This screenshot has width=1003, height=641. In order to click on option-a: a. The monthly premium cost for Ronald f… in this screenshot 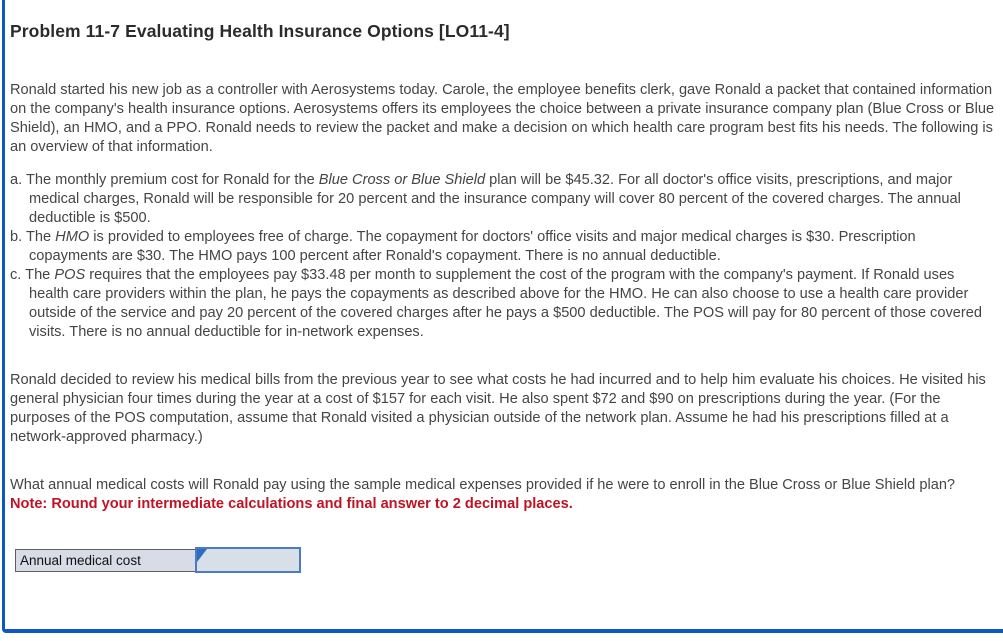, I will do `click(502, 199)`.